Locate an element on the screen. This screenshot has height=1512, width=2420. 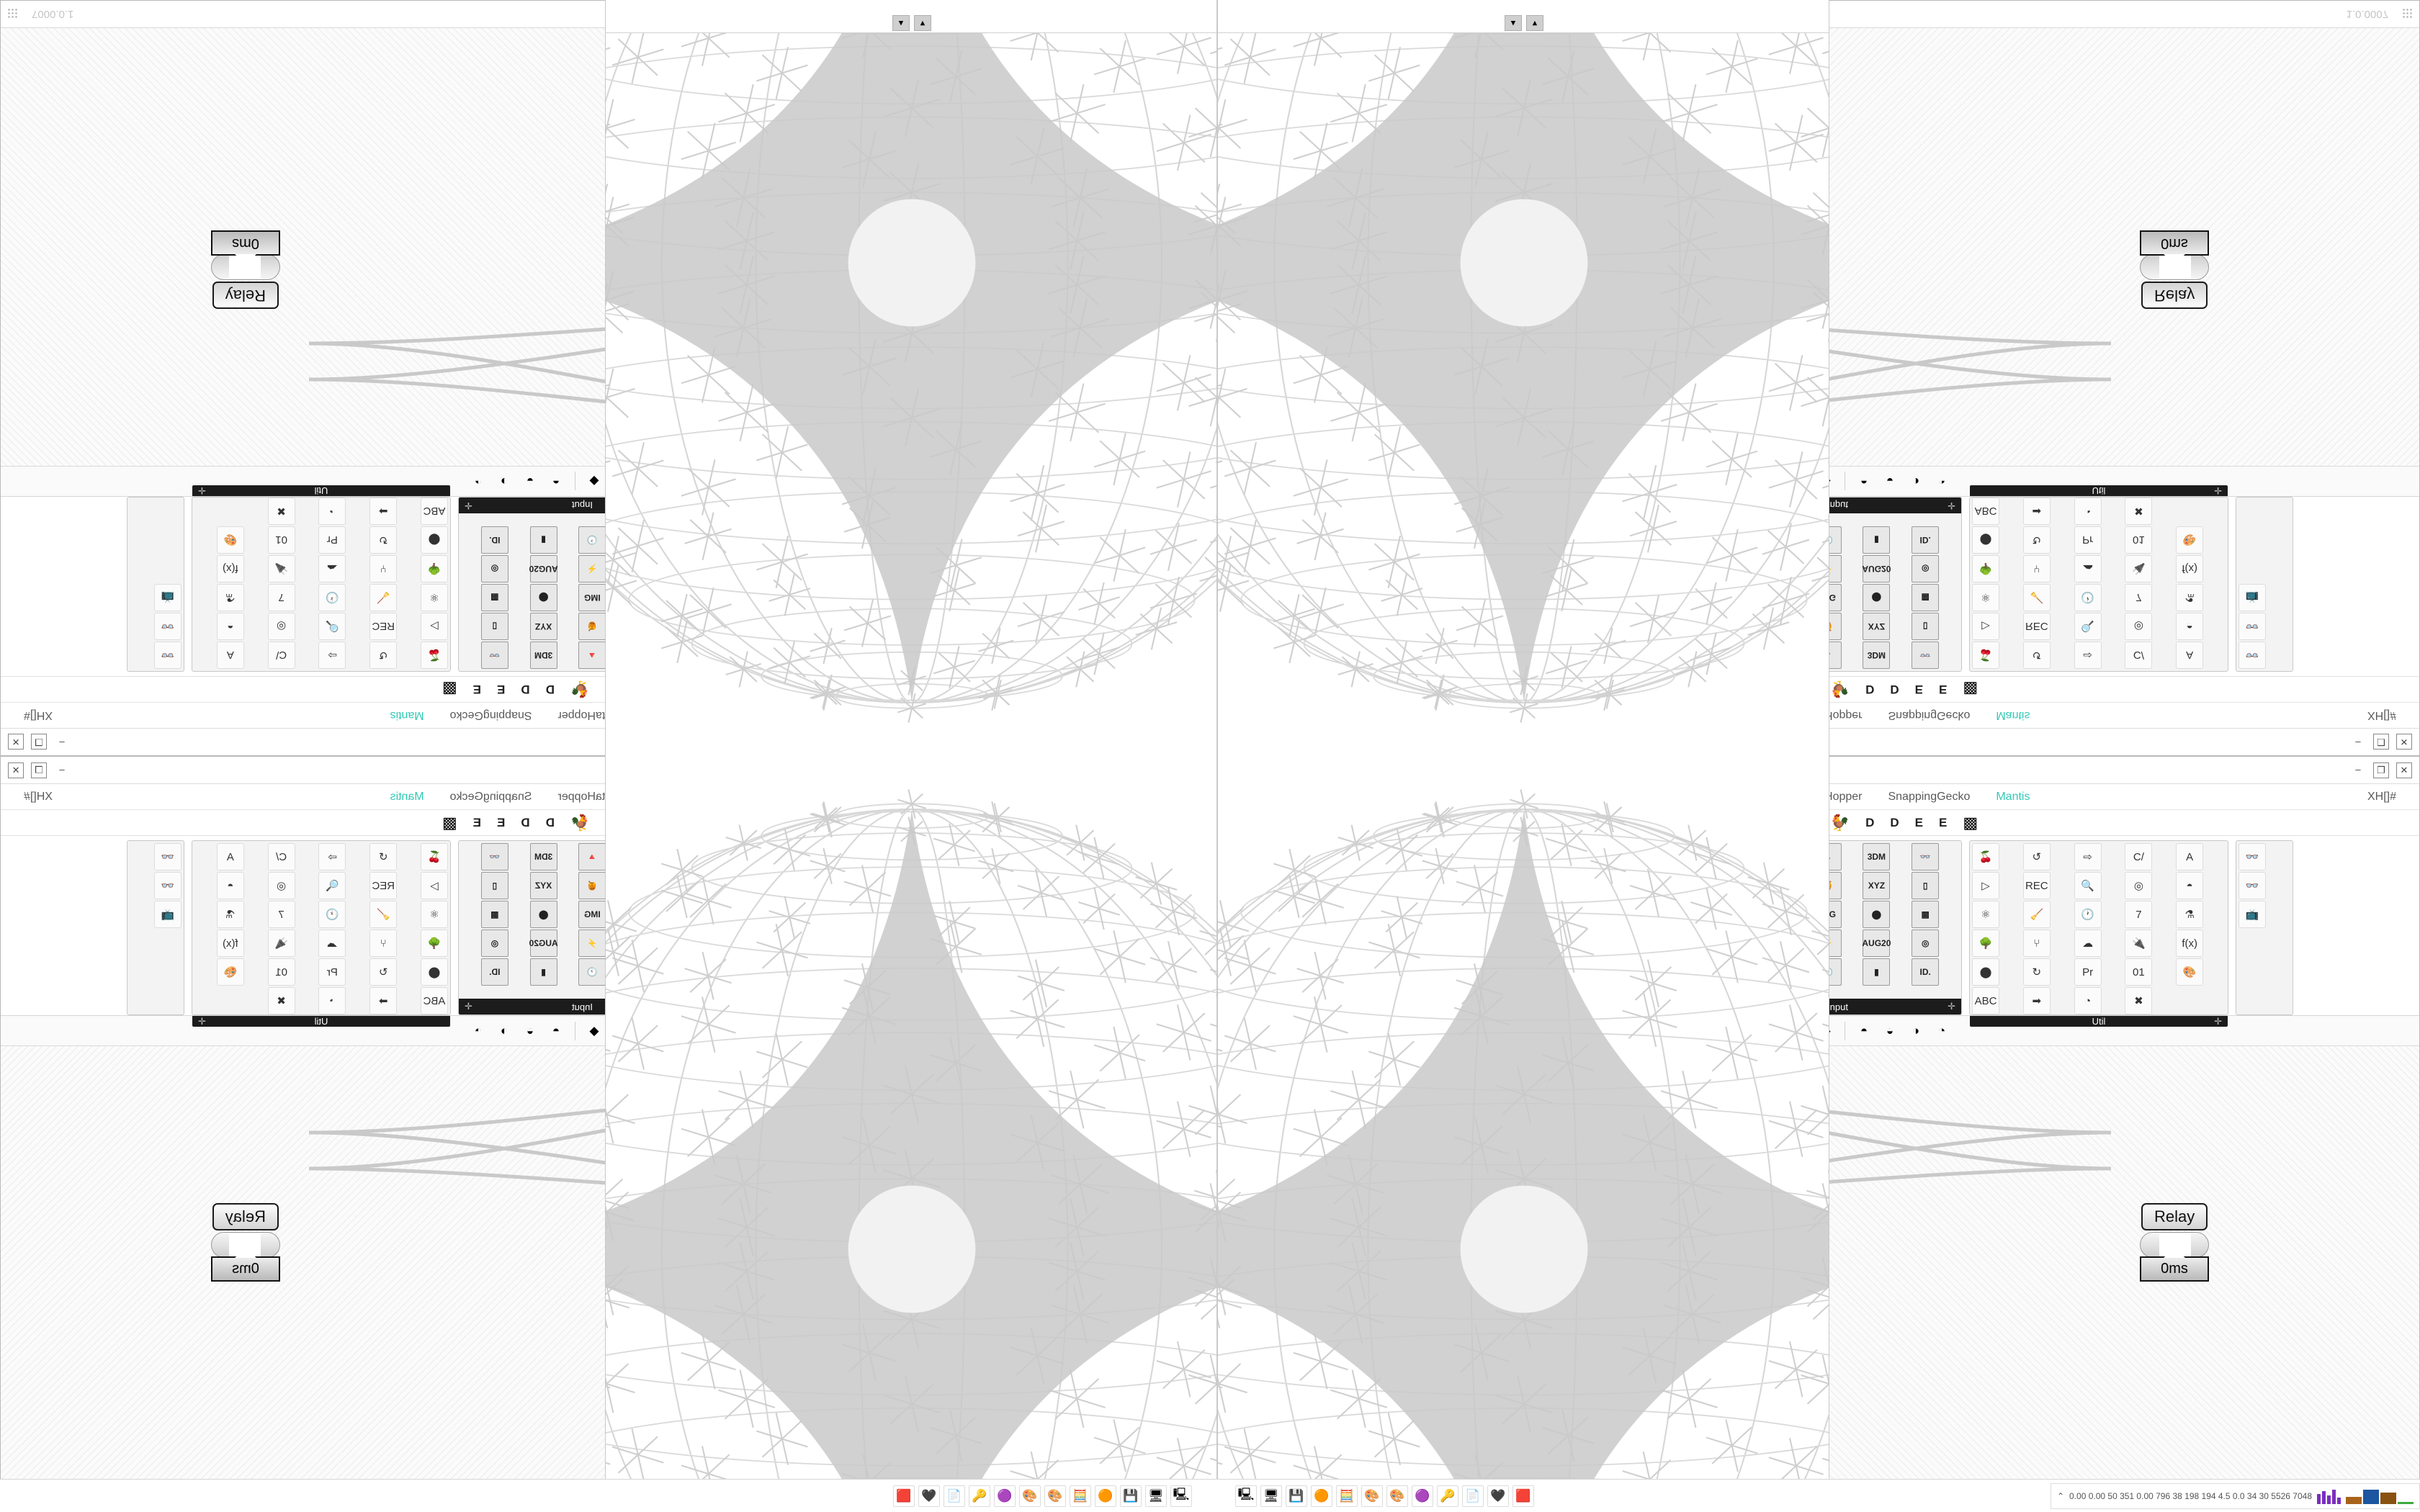
app-red-icon-4: 🟥 is located at coordinates (1523, 1496).